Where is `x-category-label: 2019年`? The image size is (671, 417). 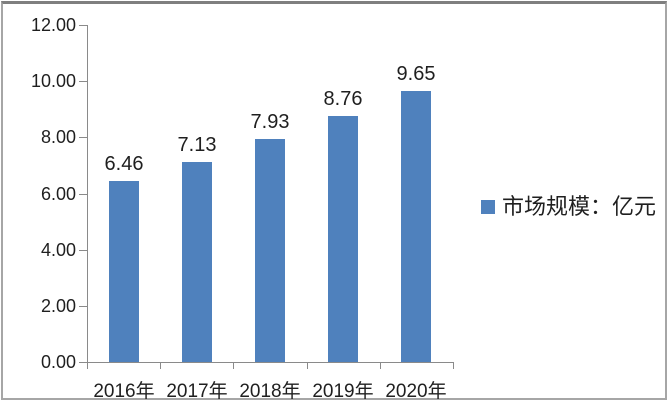 x-category-label: 2019年 is located at coordinates (343, 391).